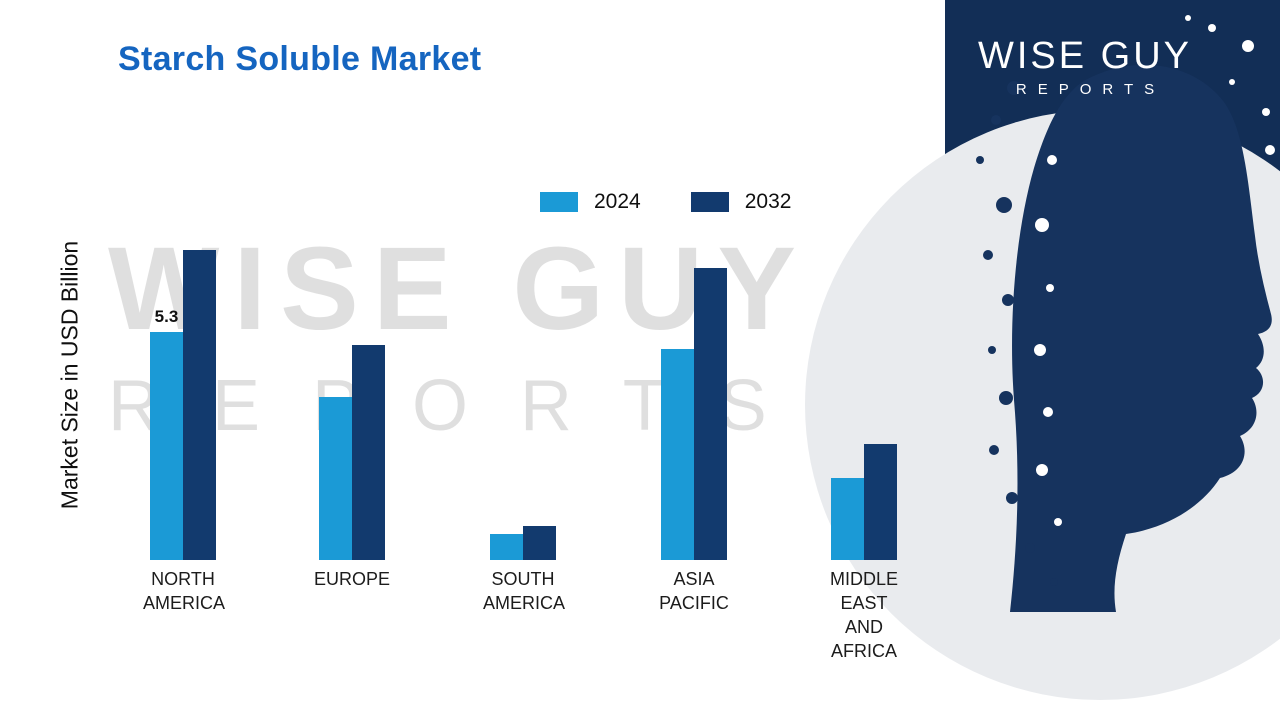 The height and width of the screenshot is (720, 1280). Describe the element at coordinates (166, 446) in the screenshot. I see `bar-2024-north-america` at that location.